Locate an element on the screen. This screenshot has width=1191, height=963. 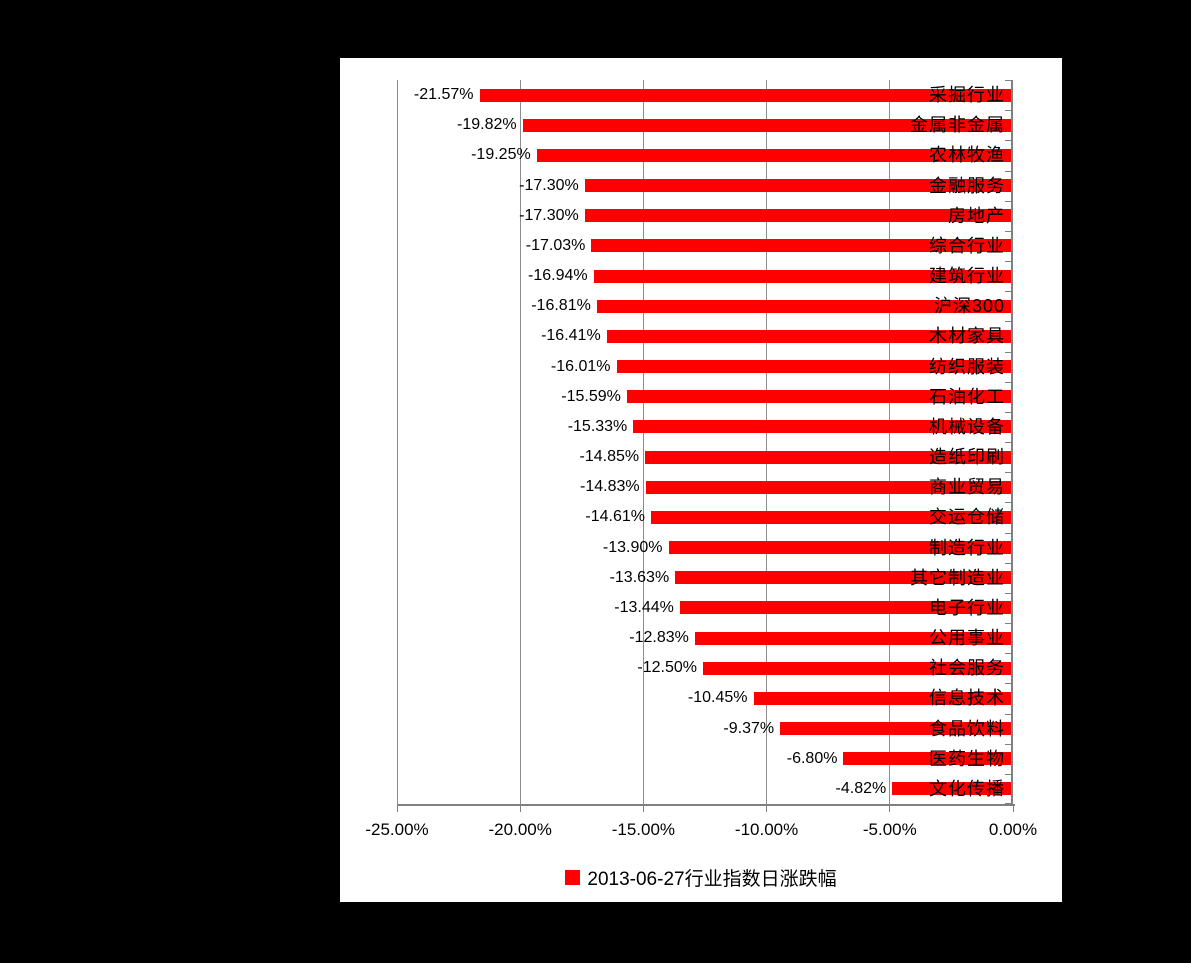
category-label: 纺织服装 is located at coordinates (967, 366).